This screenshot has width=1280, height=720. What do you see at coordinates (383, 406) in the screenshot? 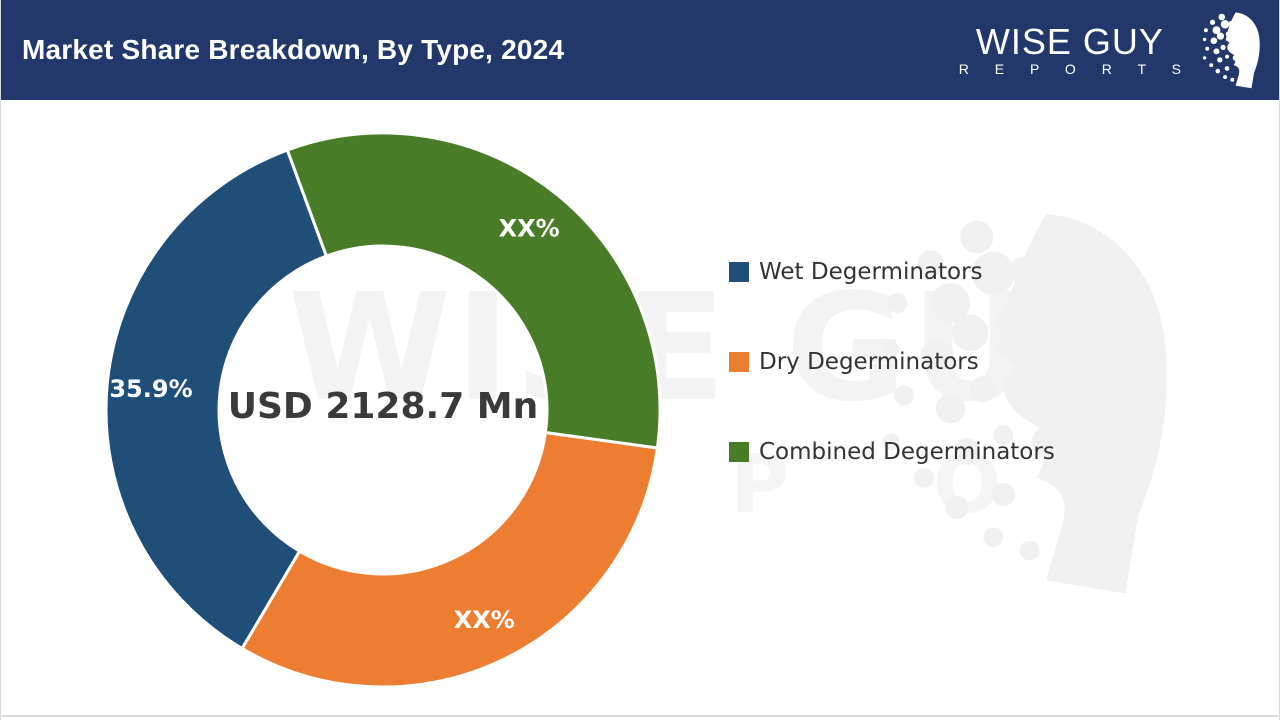
I see `chart-center-total: USD 2128.7 Mn` at bounding box center [383, 406].